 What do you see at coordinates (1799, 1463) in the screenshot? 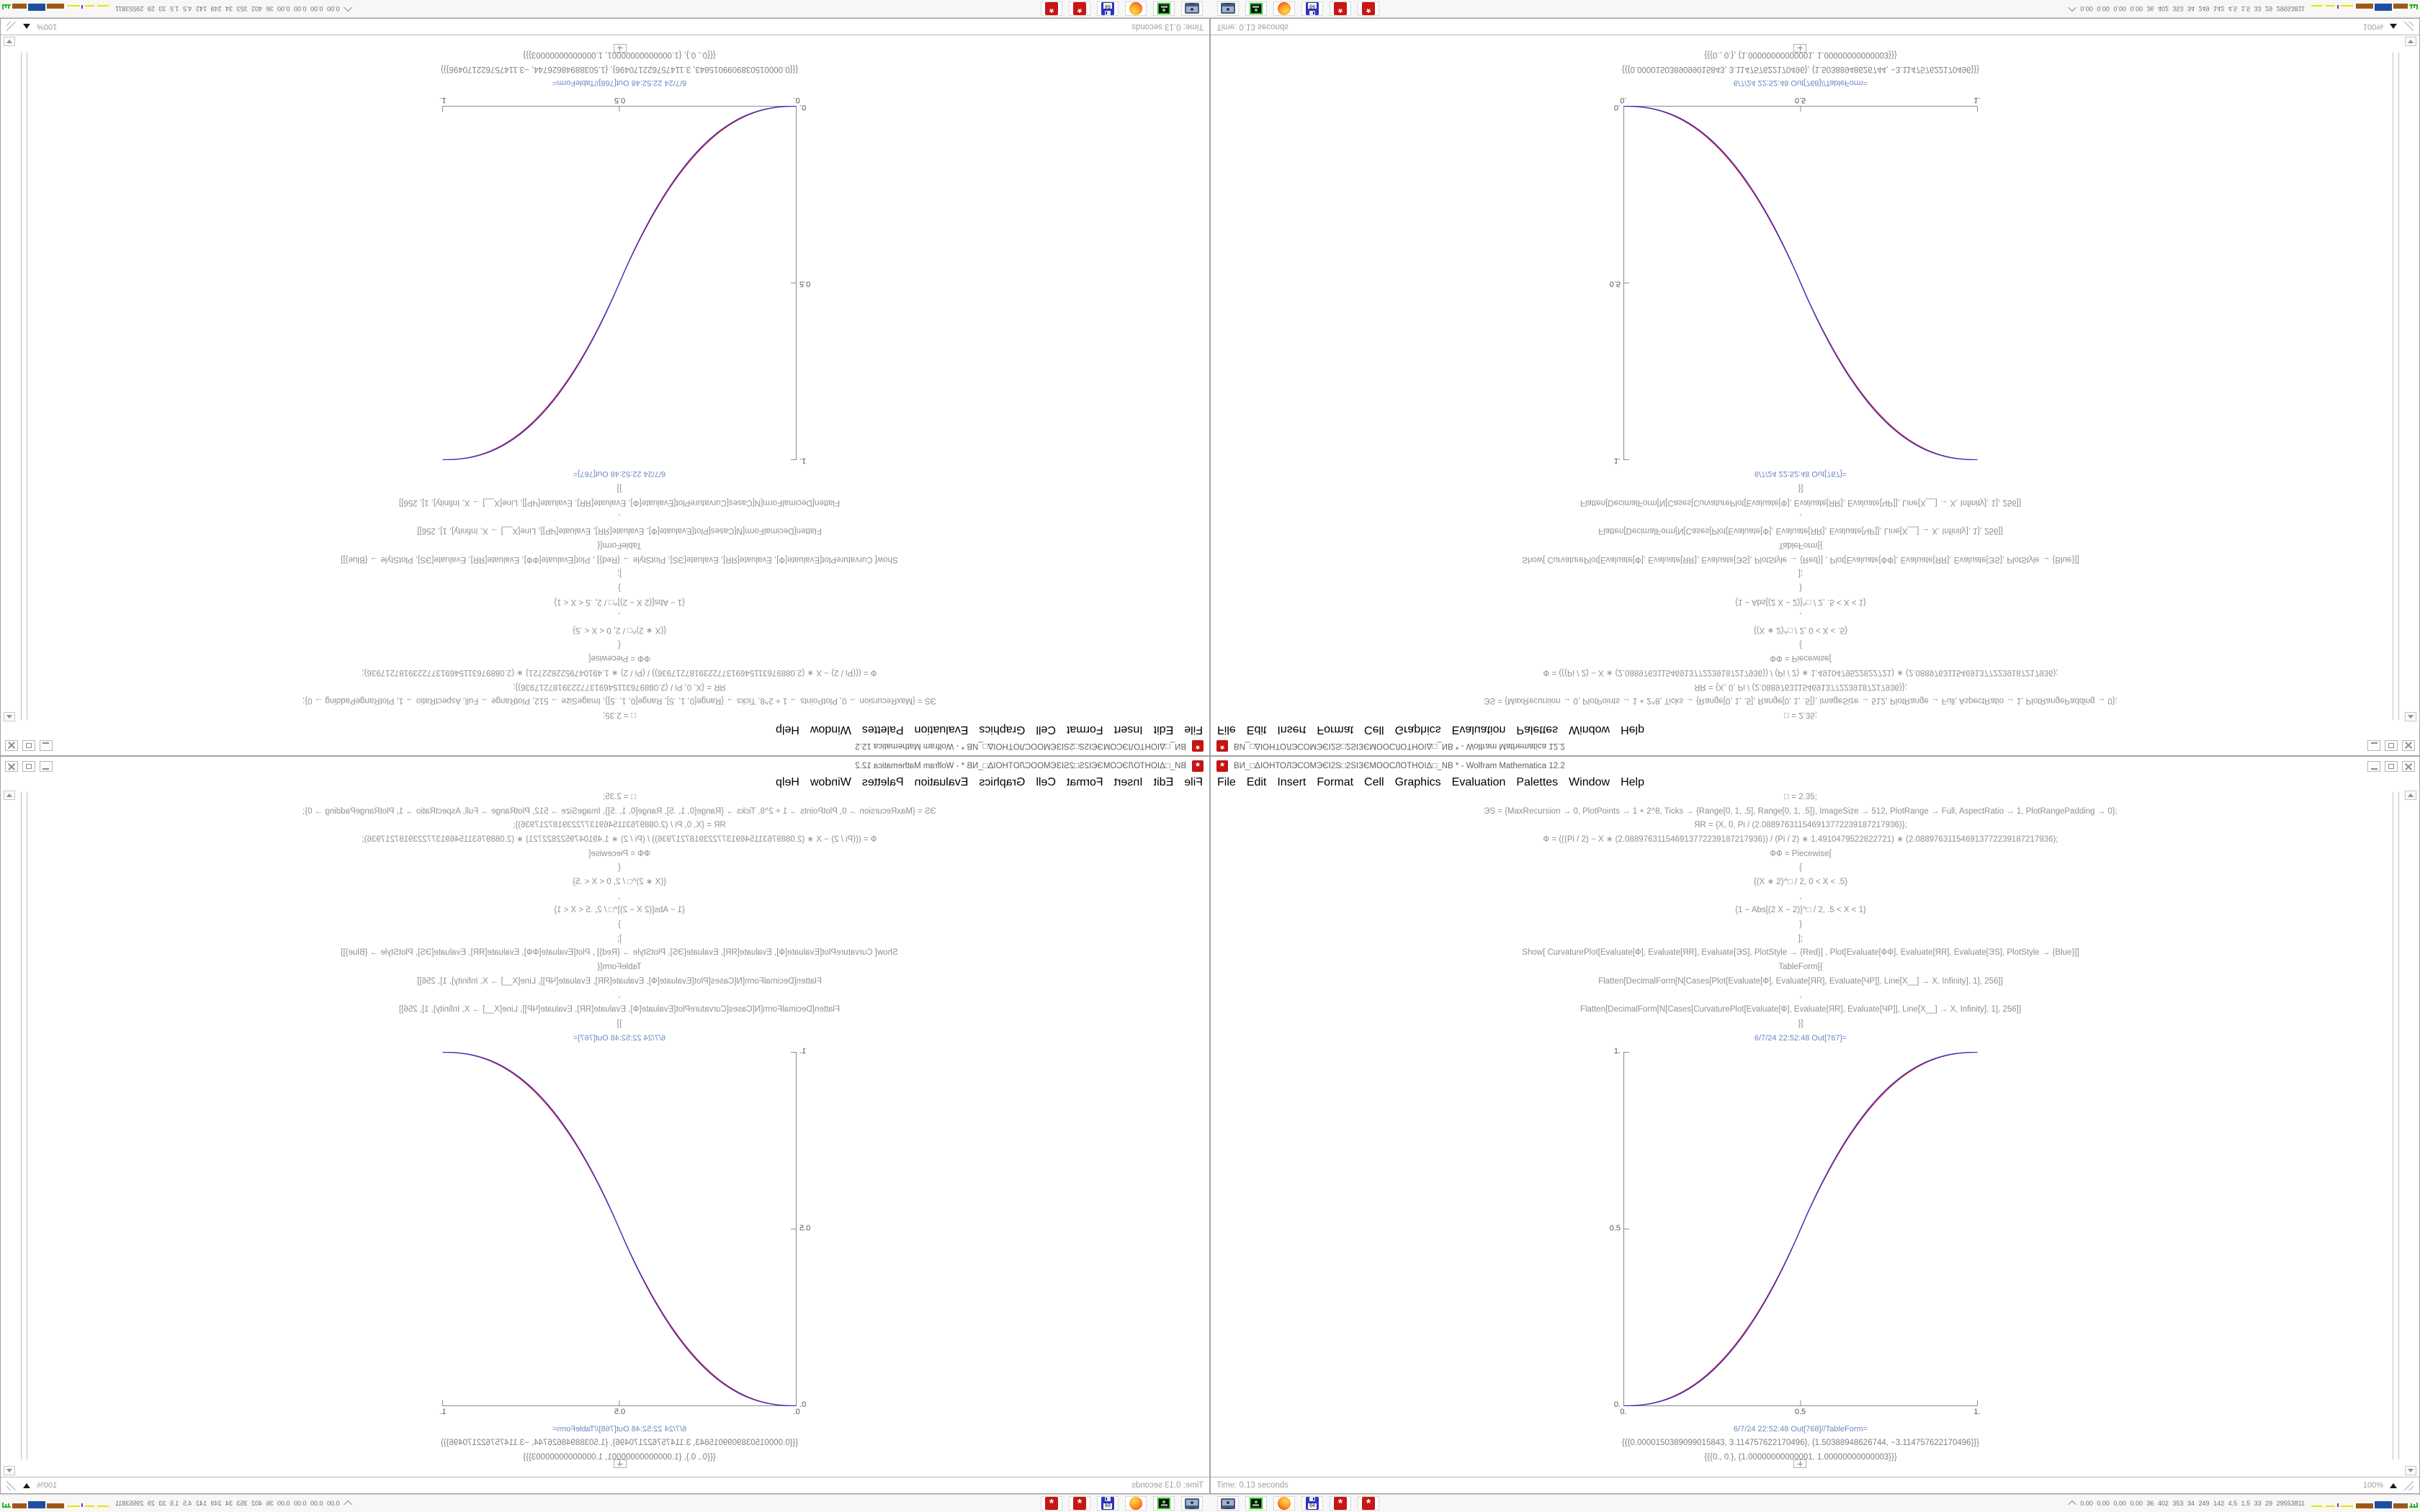
I see `insert-cell-button` at bounding box center [1799, 1463].